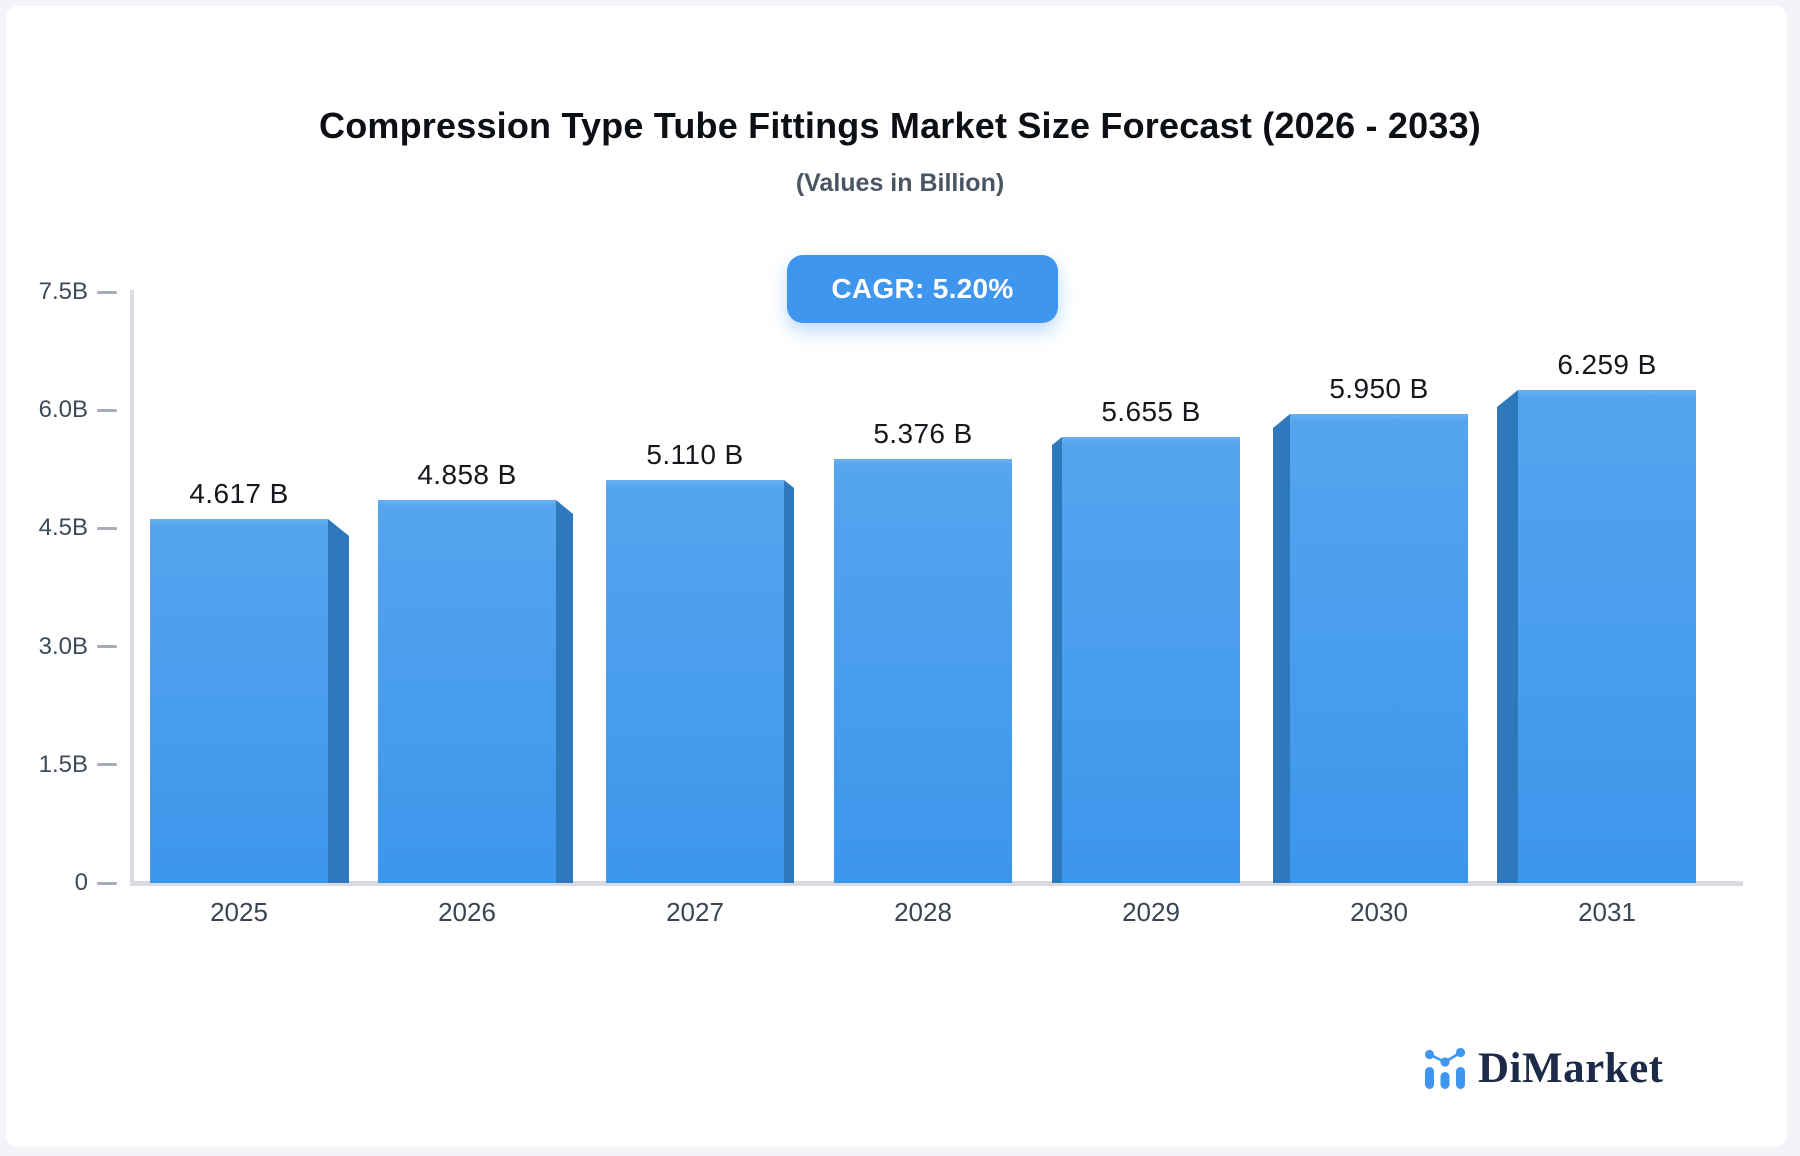 The image size is (1800, 1156). Describe the element at coordinates (63, 528) in the screenshot. I see `y-tick-label: 4.5B` at that location.